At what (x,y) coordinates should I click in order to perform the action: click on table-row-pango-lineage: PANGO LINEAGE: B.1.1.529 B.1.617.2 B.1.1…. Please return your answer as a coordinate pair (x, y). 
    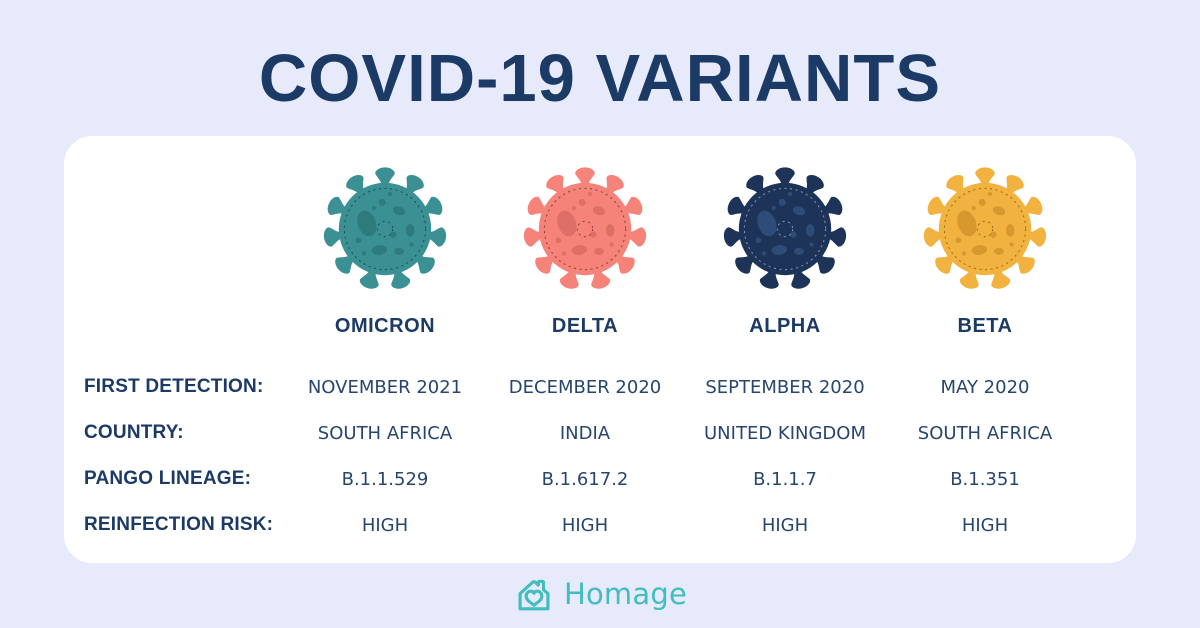
    Looking at the image, I should click on (610, 479).